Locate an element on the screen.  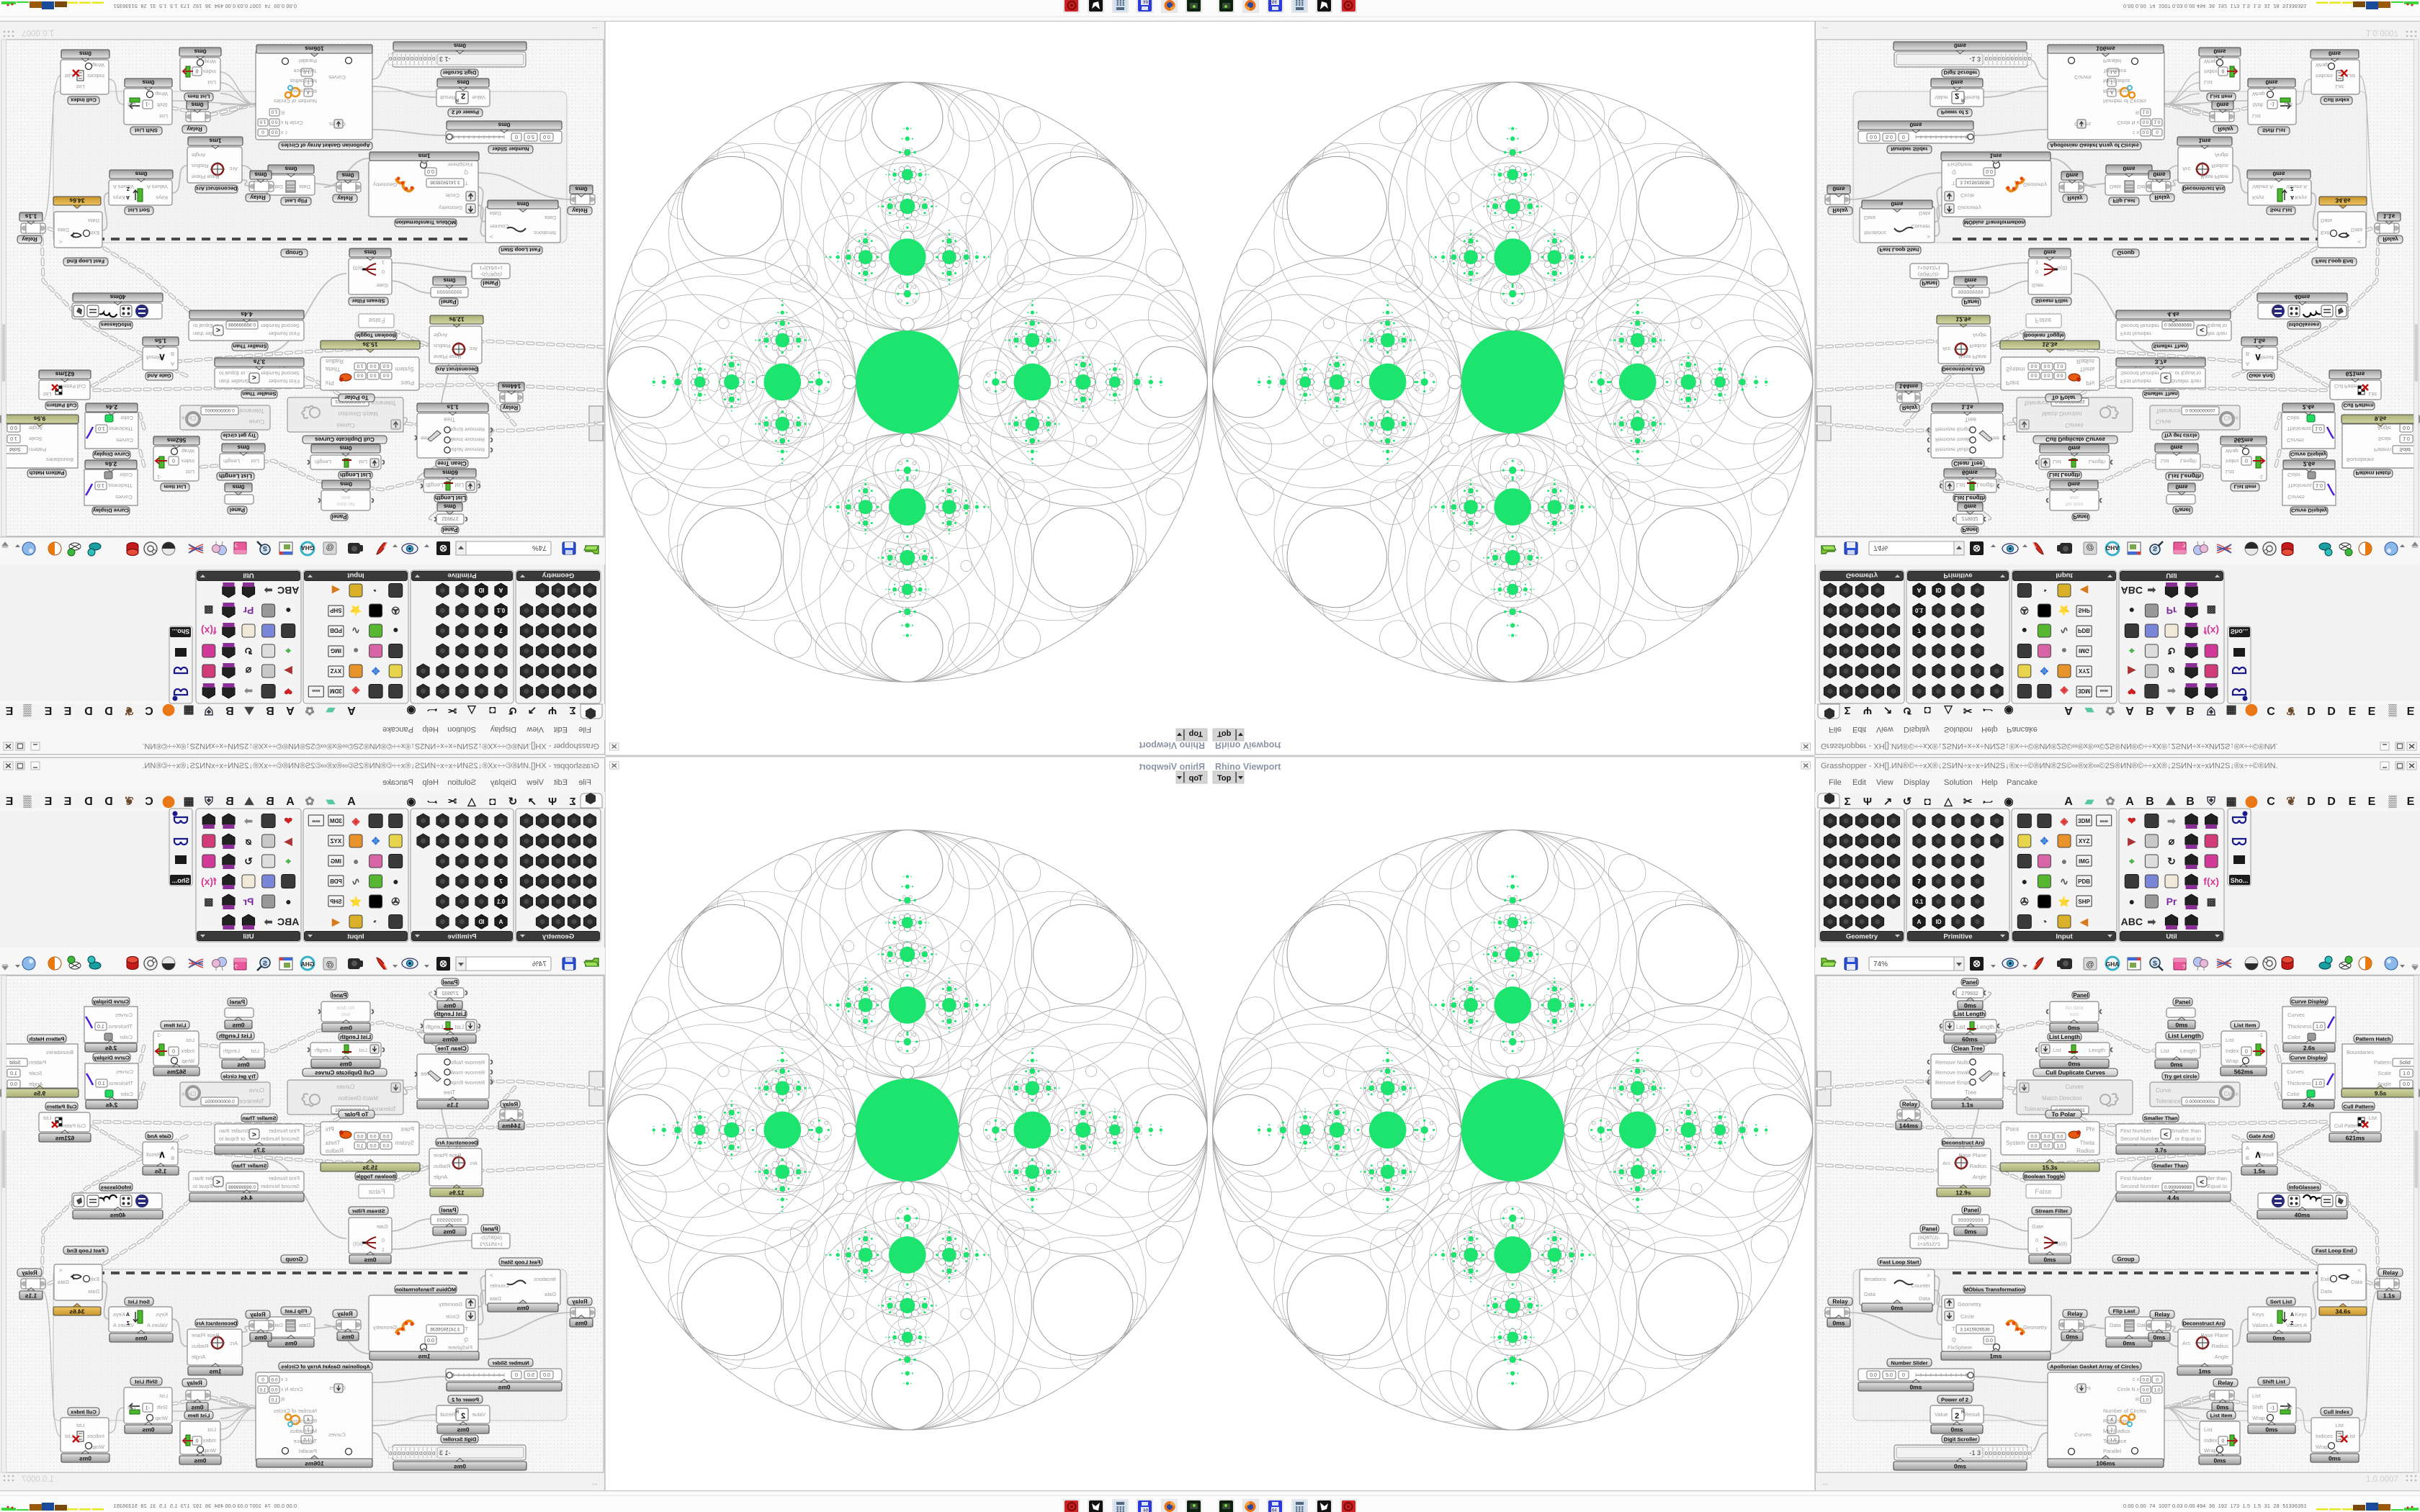
svg-text: 34.6s is located at coordinates (2343, 1311).